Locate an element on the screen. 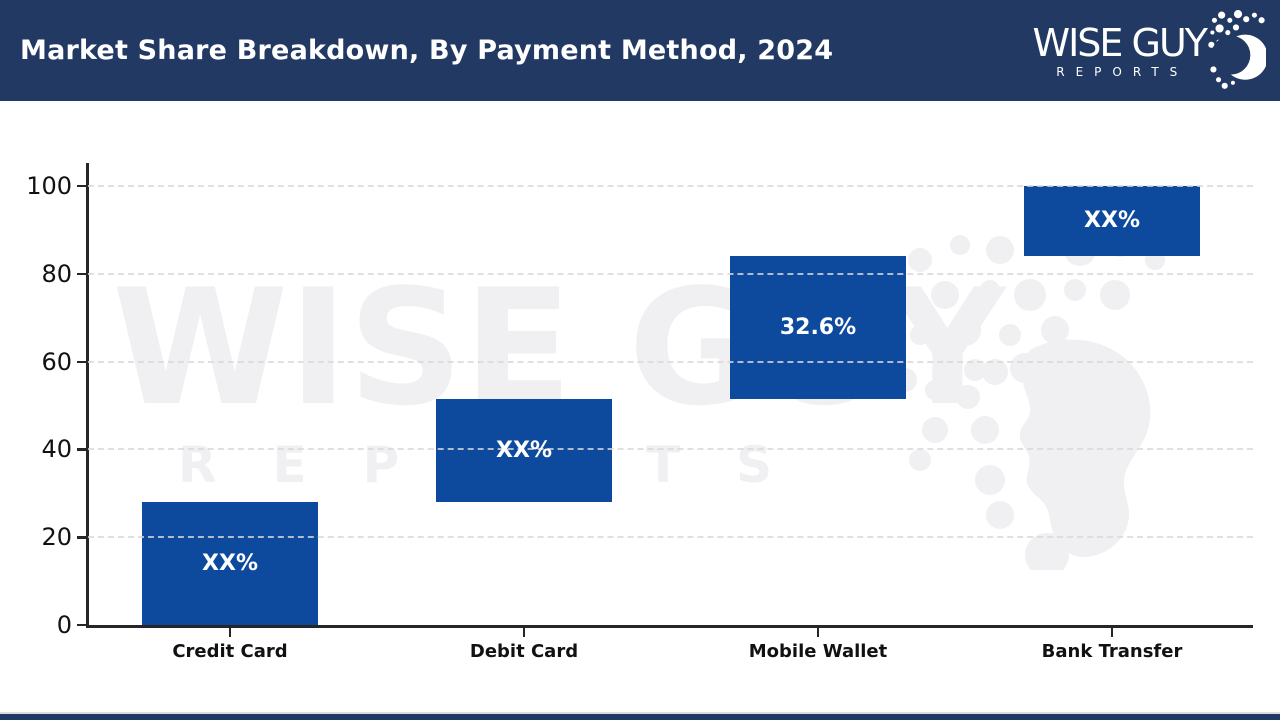  bar-debit-card is located at coordinates (524, 451).